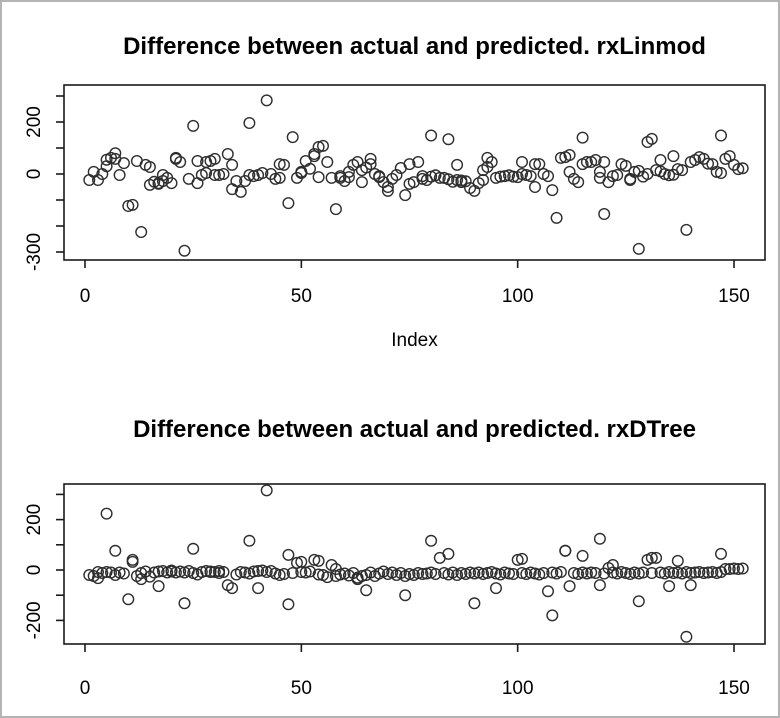 The height and width of the screenshot is (718, 780). What do you see at coordinates (301, 688) in the screenshot?
I see `x-tick-label: 50` at bounding box center [301, 688].